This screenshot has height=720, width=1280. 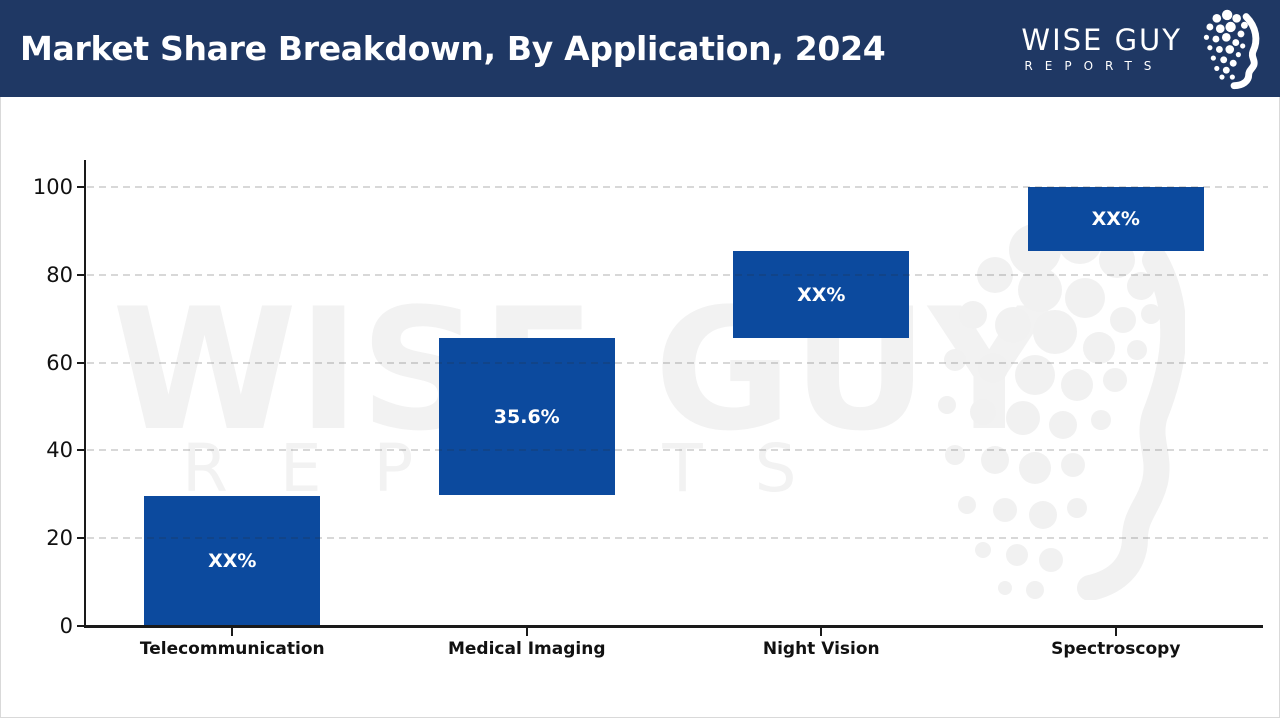 What do you see at coordinates (821, 631) in the screenshot?
I see `x-tick-night-vision` at bounding box center [821, 631].